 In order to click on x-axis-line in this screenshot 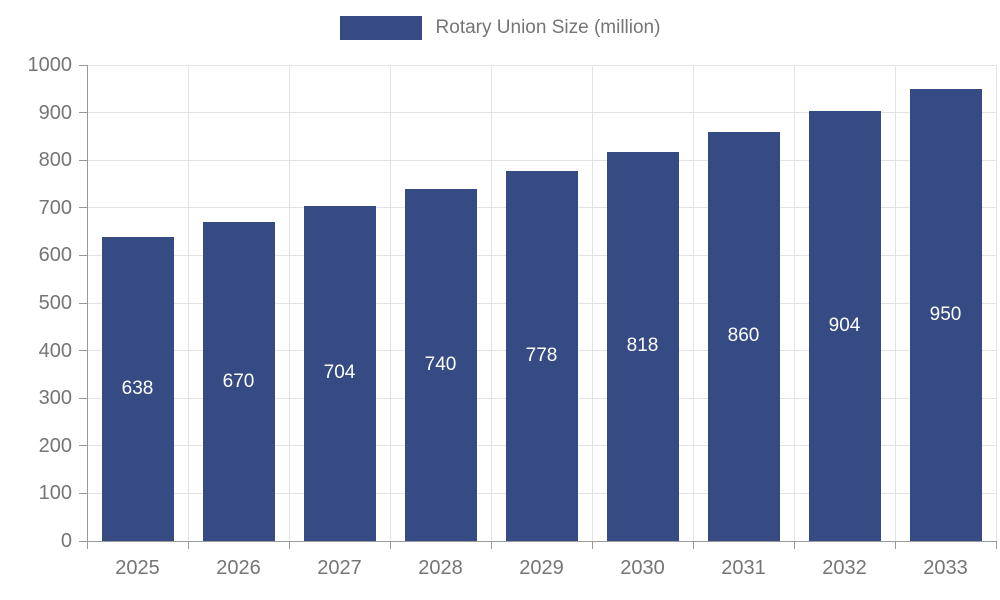, I will do `click(541, 541)`.